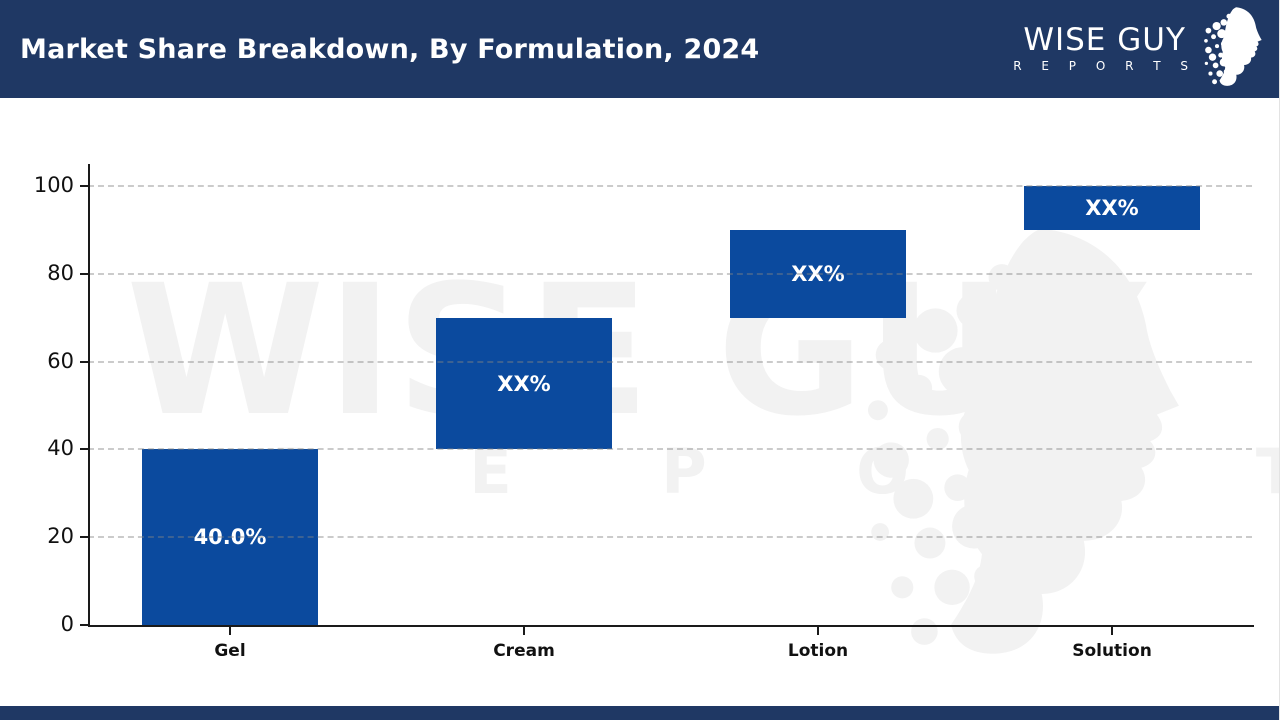  Describe the element at coordinates (60, 448) in the screenshot. I see `y-tick-label: 40` at that location.